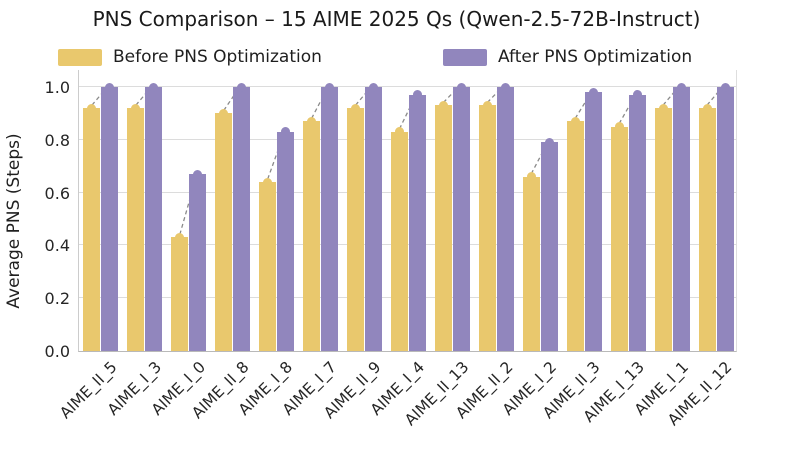 The width and height of the screenshot is (793, 473). I want to click on legend-item-before: Before PNS Optimization, so click(190, 57).